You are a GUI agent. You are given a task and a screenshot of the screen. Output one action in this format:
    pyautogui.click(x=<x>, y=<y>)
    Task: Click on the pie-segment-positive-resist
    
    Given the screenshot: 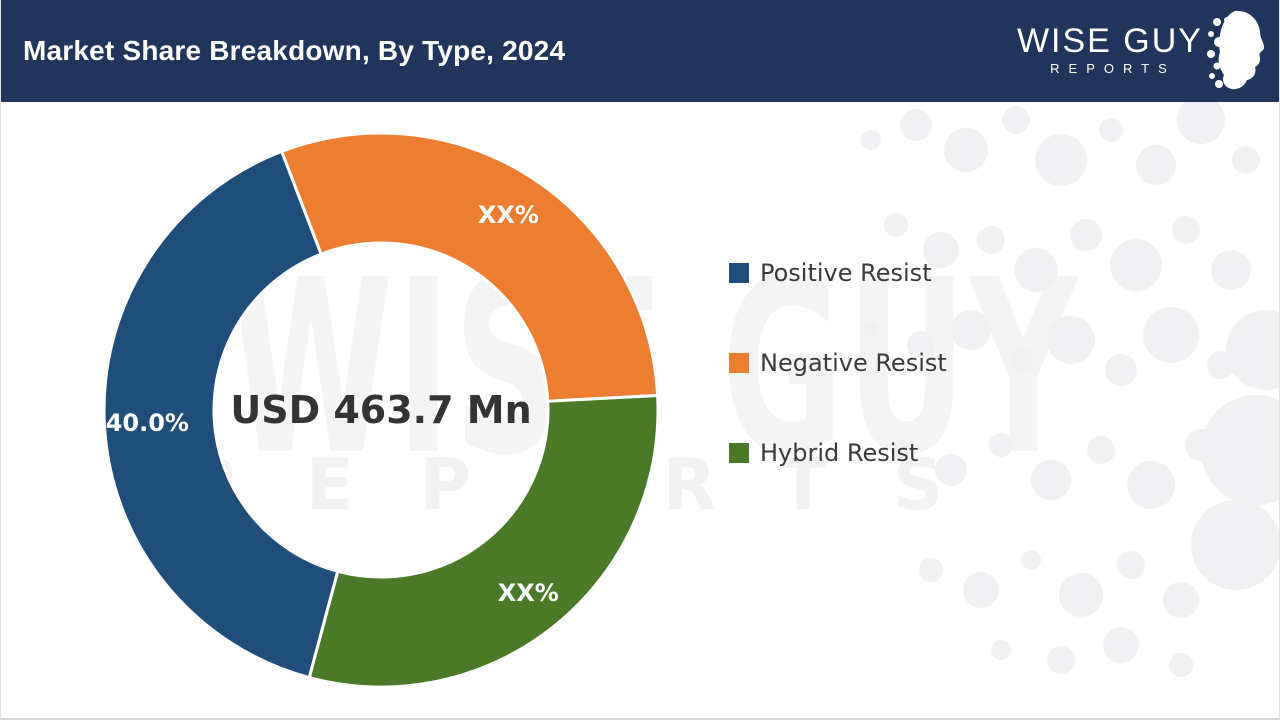 What is the action you would take?
    pyautogui.click(x=221, y=414)
    